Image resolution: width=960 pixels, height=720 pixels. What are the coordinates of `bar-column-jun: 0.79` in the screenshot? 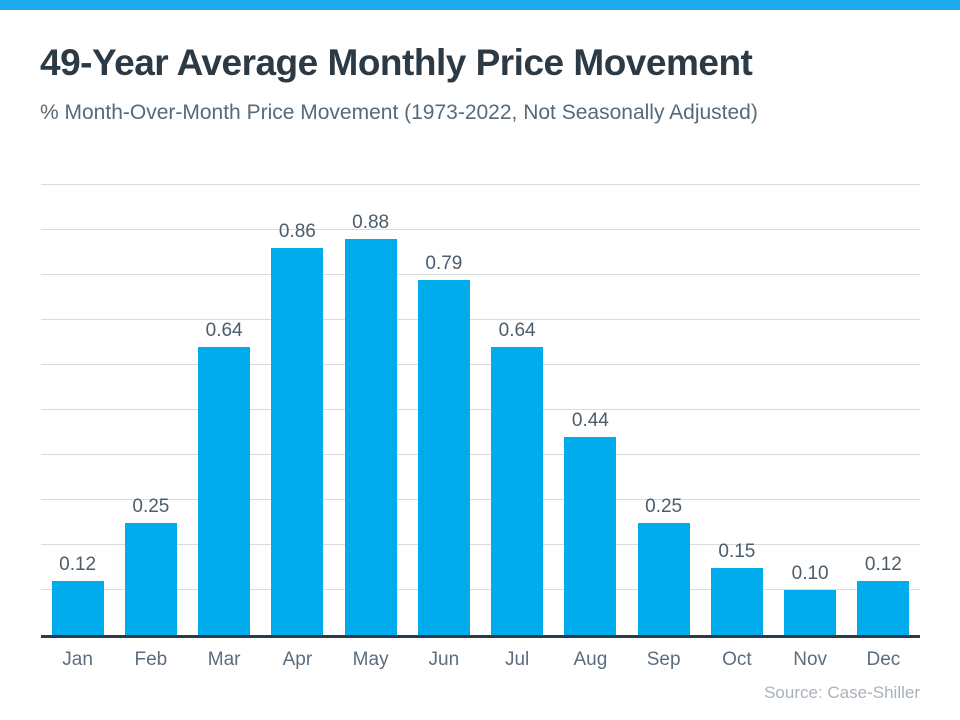 It's located at (443, 410).